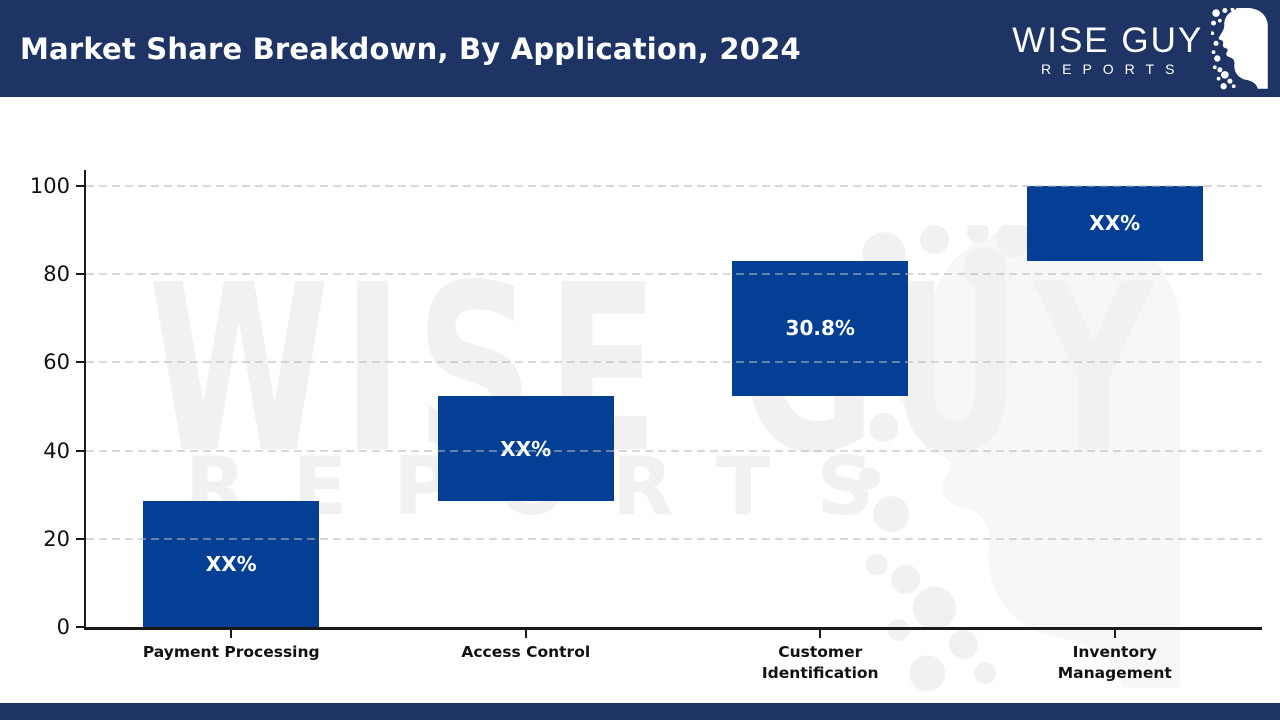  I want to click on footer-bar, so click(640, 711).